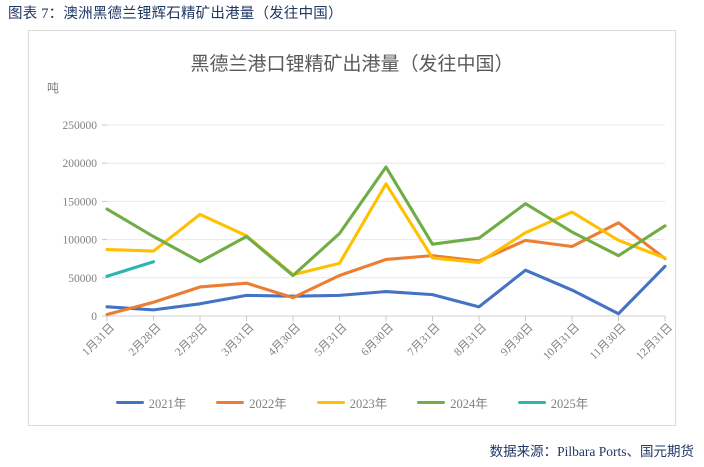  What do you see at coordinates (386, 290) in the screenshot?
I see `series-line-2021年` at bounding box center [386, 290].